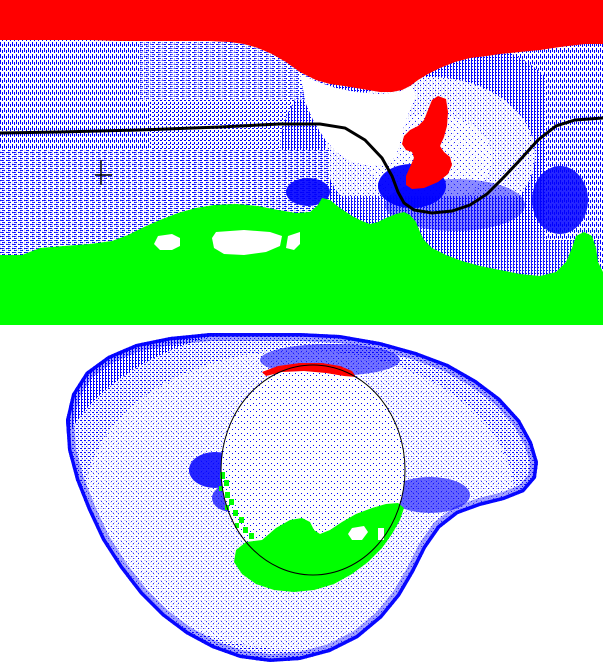 The height and width of the screenshot is (667, 603). Describe the element at coordinates (103, 172) in the screenshot. I see `contour-tick-marker` at that location.